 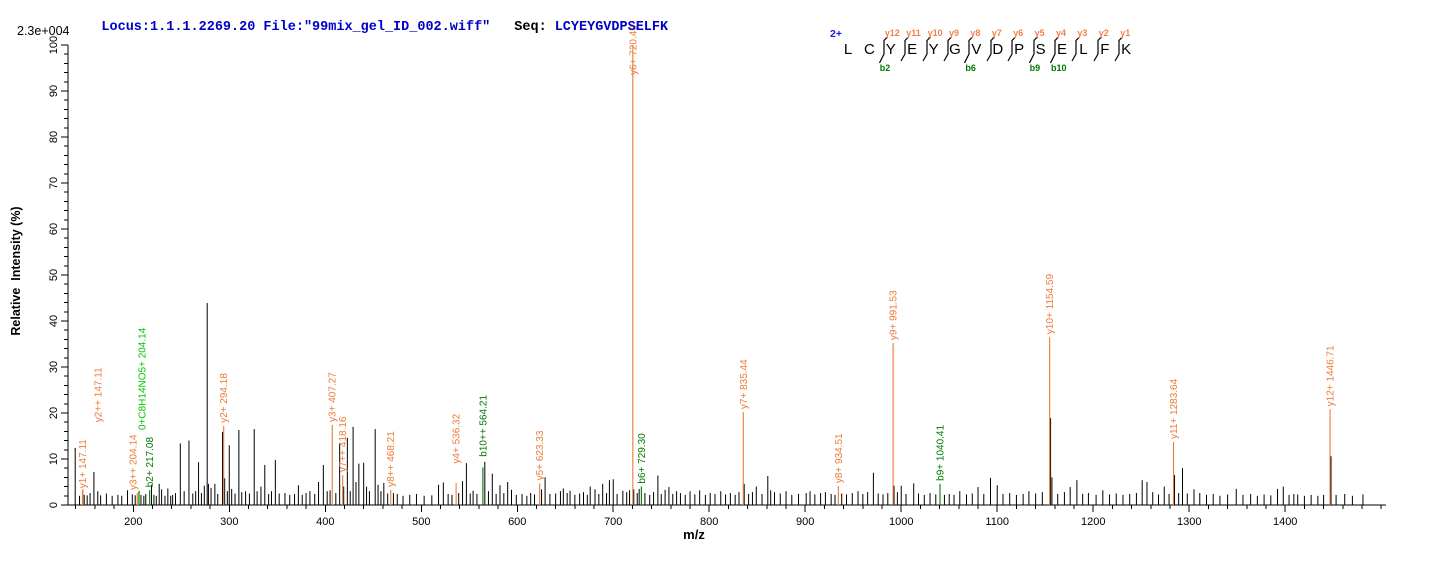 I want to click on x-tick-label: 900, so click(x=805, y=522).